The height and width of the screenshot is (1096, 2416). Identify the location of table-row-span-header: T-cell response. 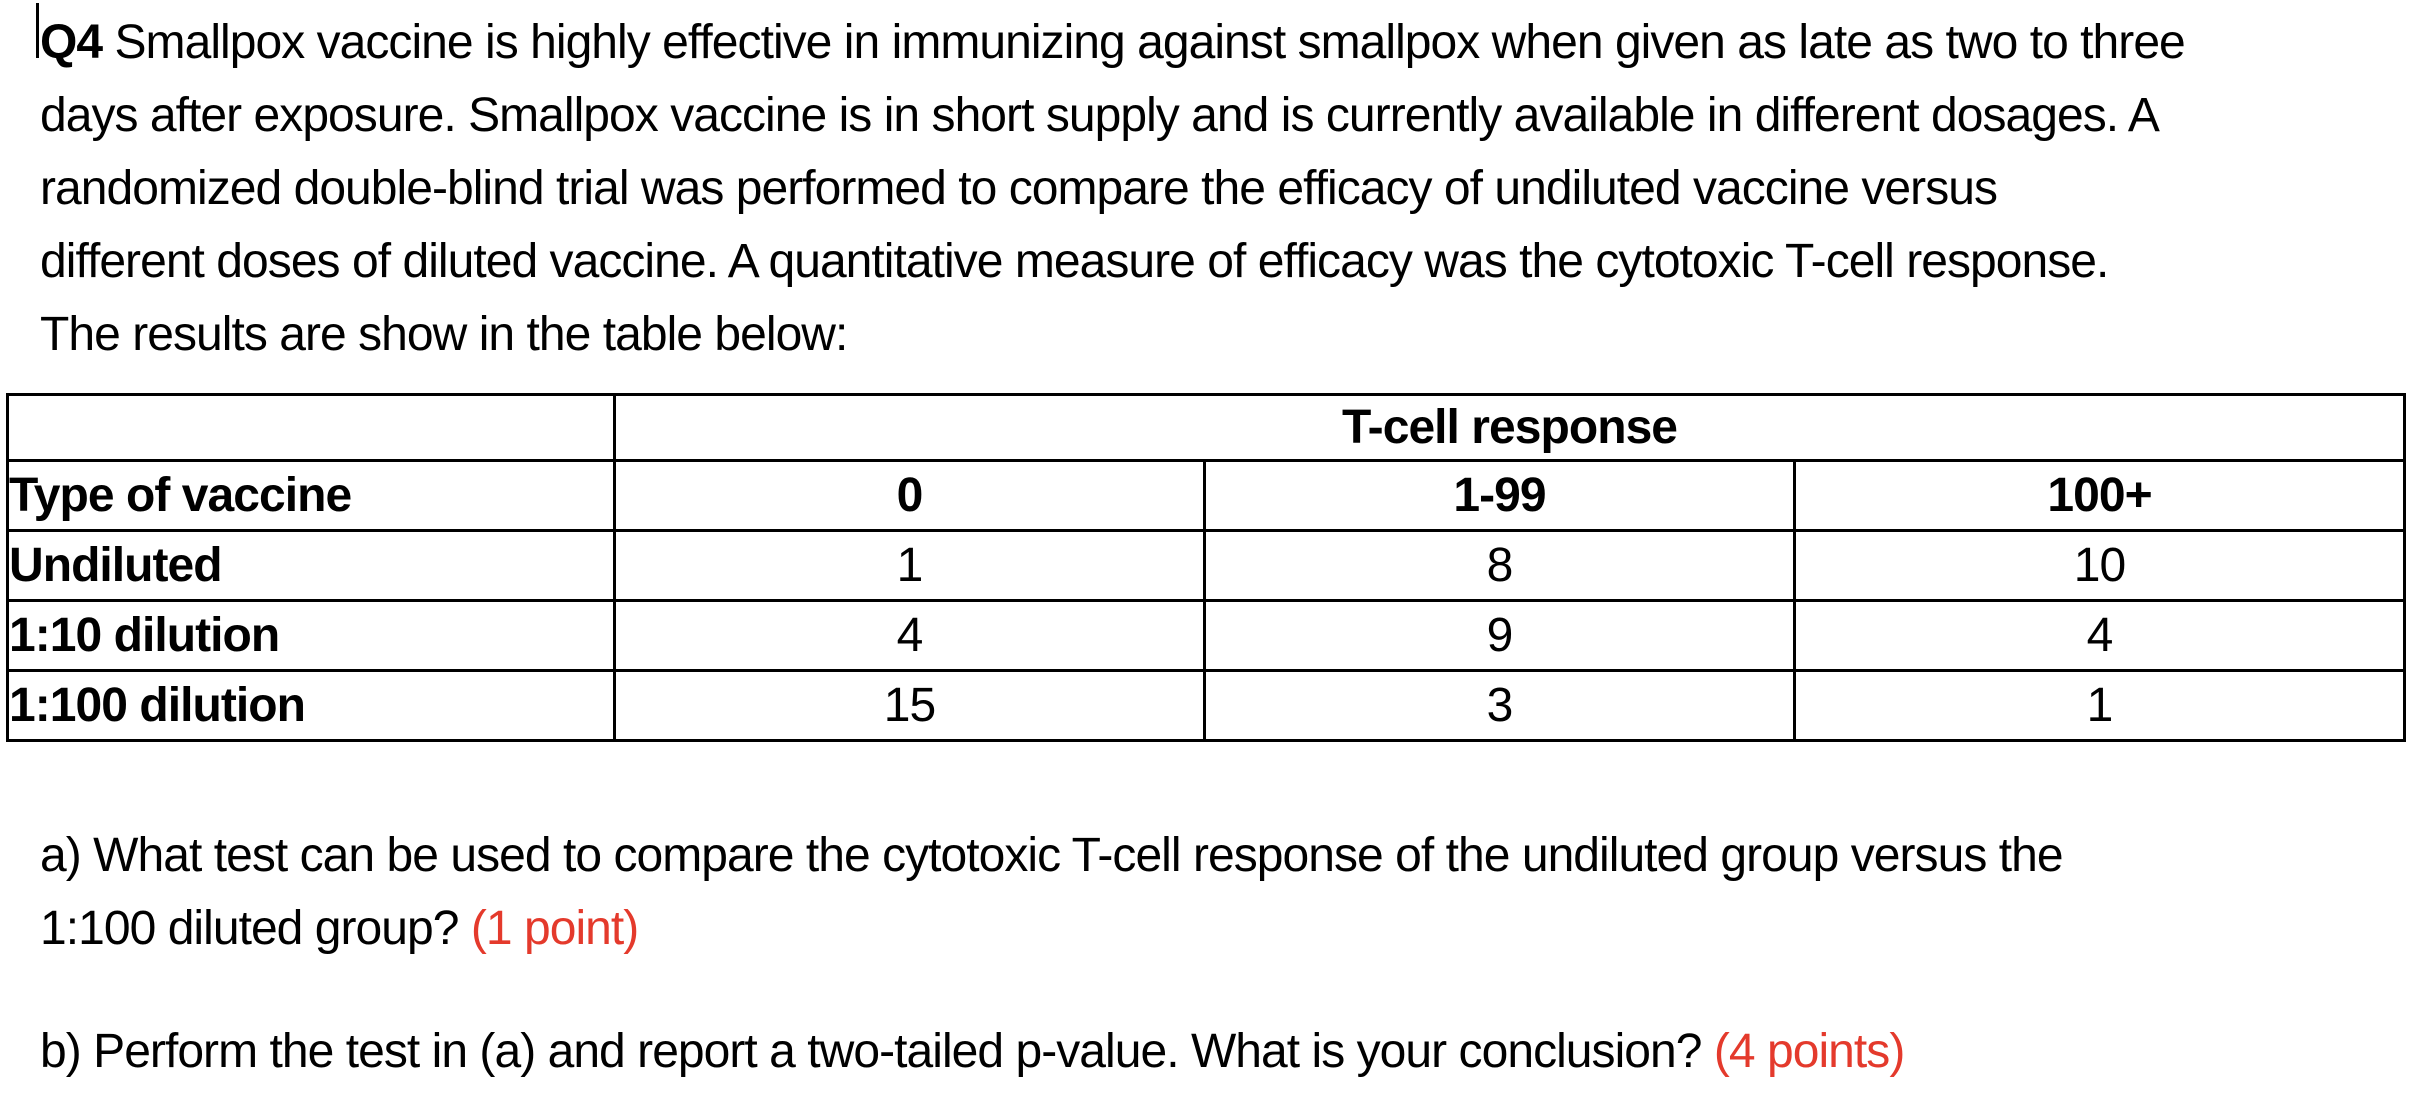
(1206, 427).